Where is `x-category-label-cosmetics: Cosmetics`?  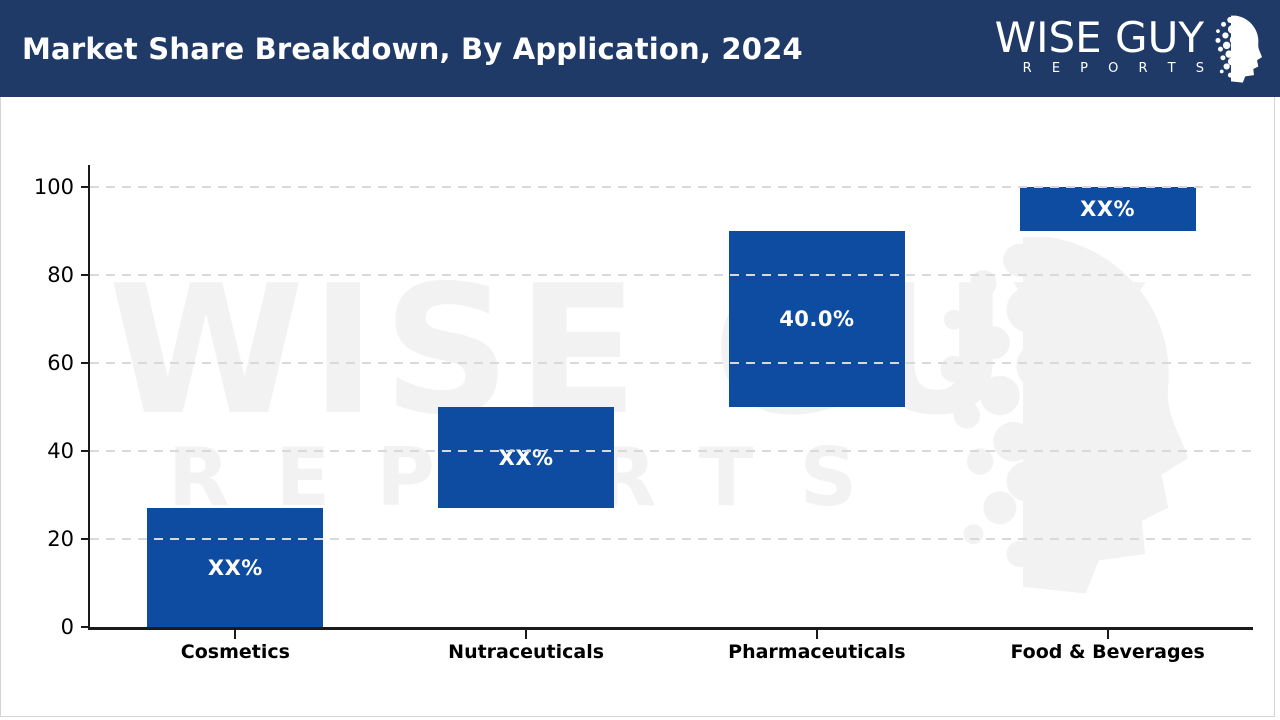 x-category-label-cosmetics: Cosmetics is located at coordinates (235, 652).